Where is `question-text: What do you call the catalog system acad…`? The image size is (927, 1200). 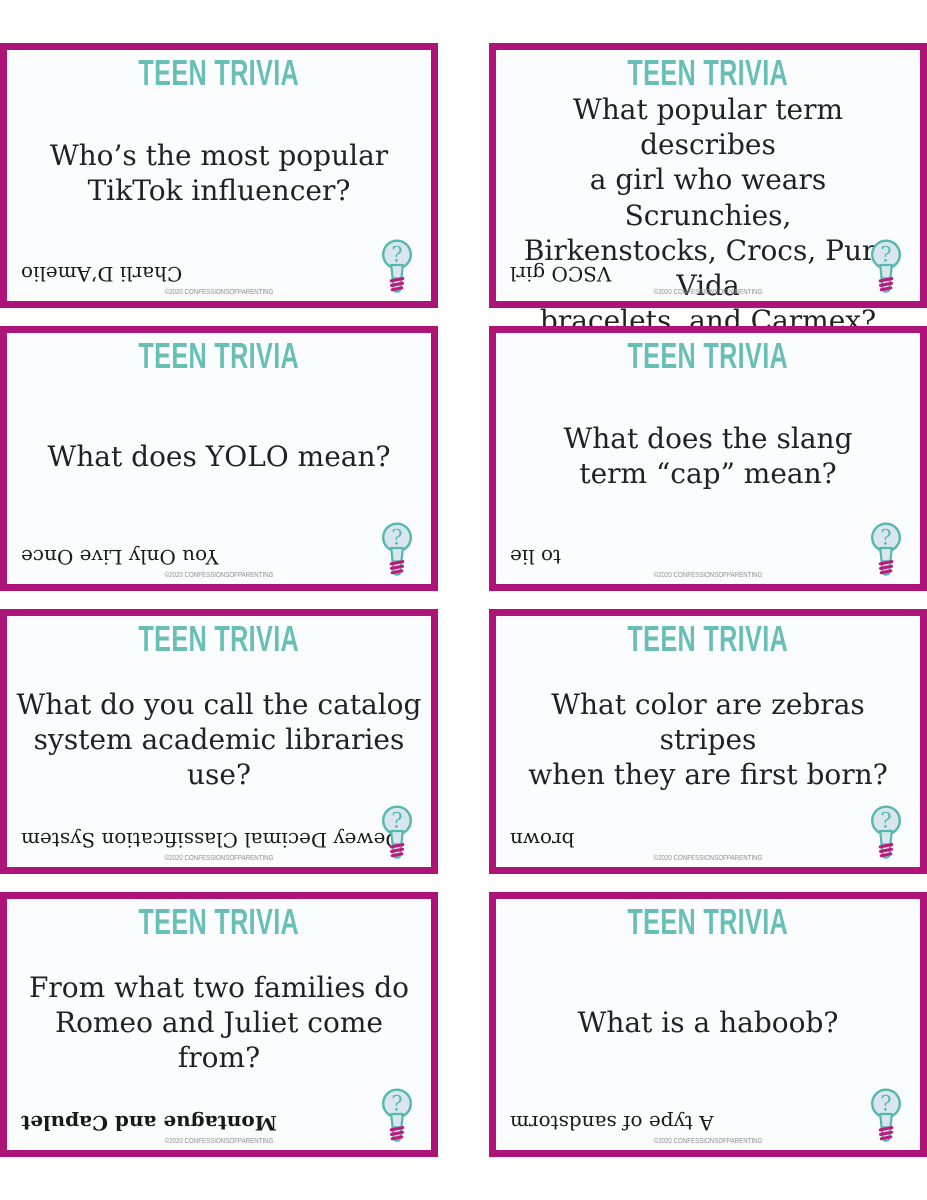 question-text: What do you call the catalog system acad… is located at coordinates (219, 739).